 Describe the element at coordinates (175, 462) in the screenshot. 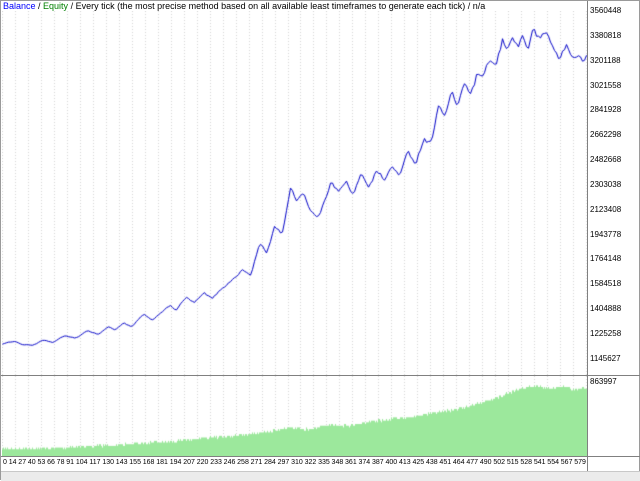

I see `x-tick-label: 194` at that location.